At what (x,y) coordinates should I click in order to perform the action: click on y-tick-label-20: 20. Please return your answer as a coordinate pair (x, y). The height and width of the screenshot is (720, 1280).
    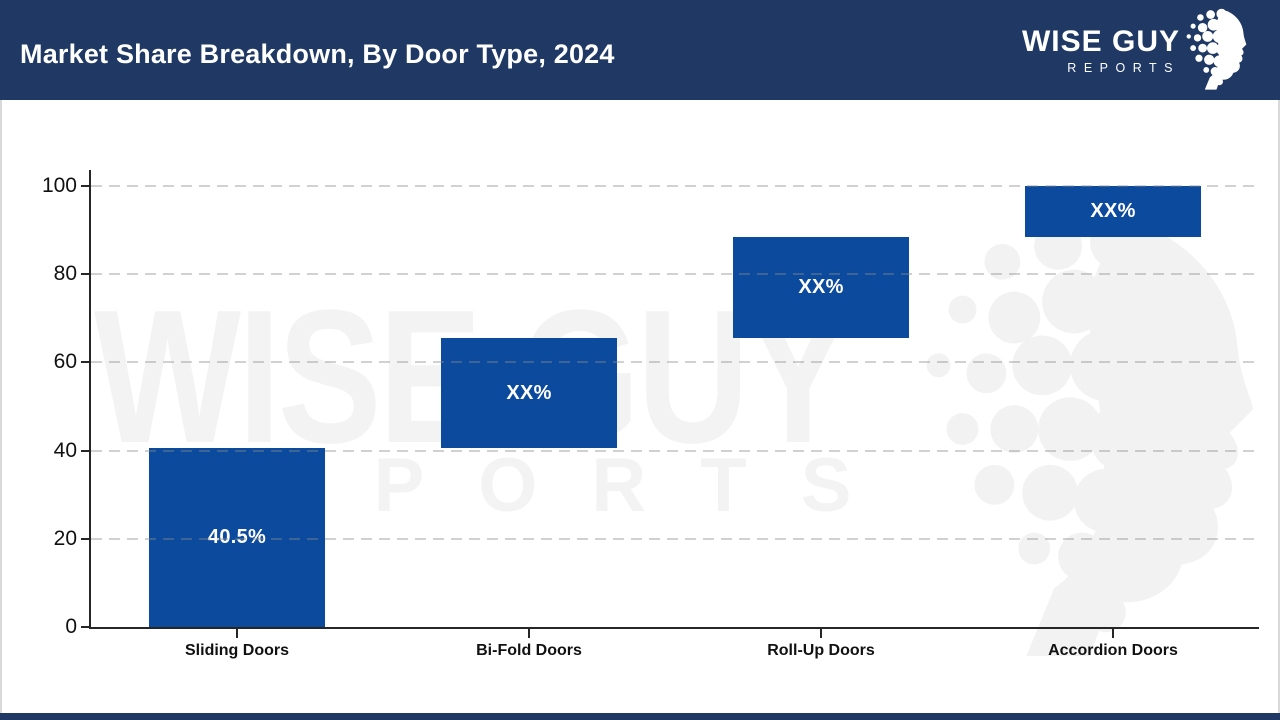
    Looking at the image, I should click on (65, 538).